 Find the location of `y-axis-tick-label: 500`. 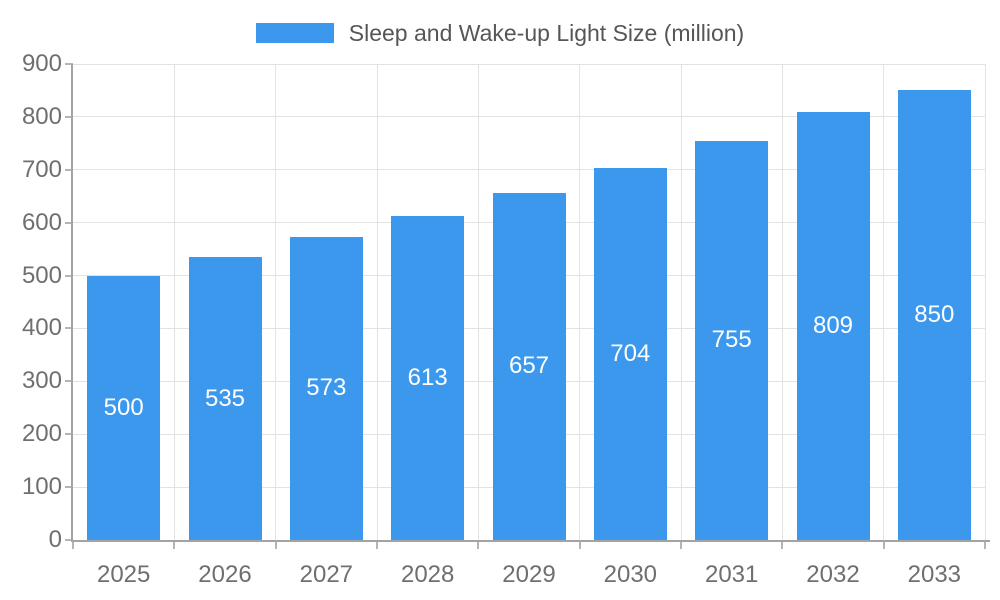

y-axis-tick-label: 500 is located at coordinates (41, 275).